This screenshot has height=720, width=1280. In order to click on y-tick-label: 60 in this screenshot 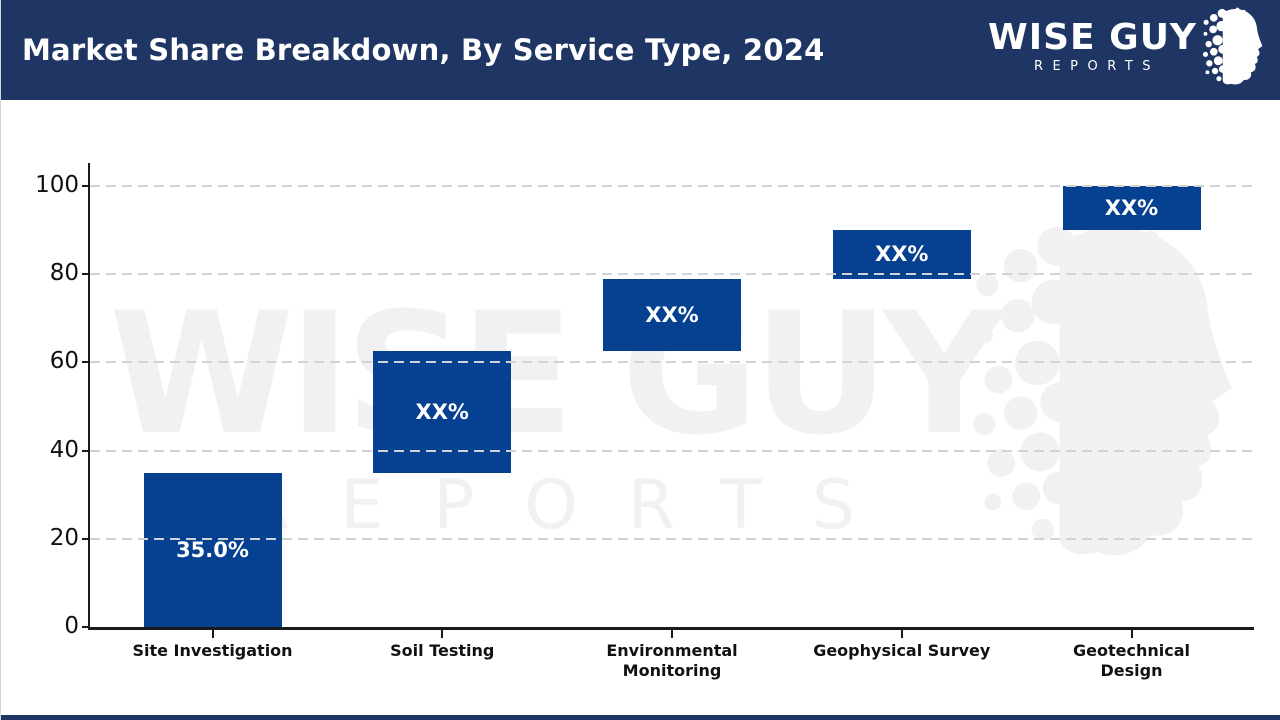, I will do `click(64, 361)`.